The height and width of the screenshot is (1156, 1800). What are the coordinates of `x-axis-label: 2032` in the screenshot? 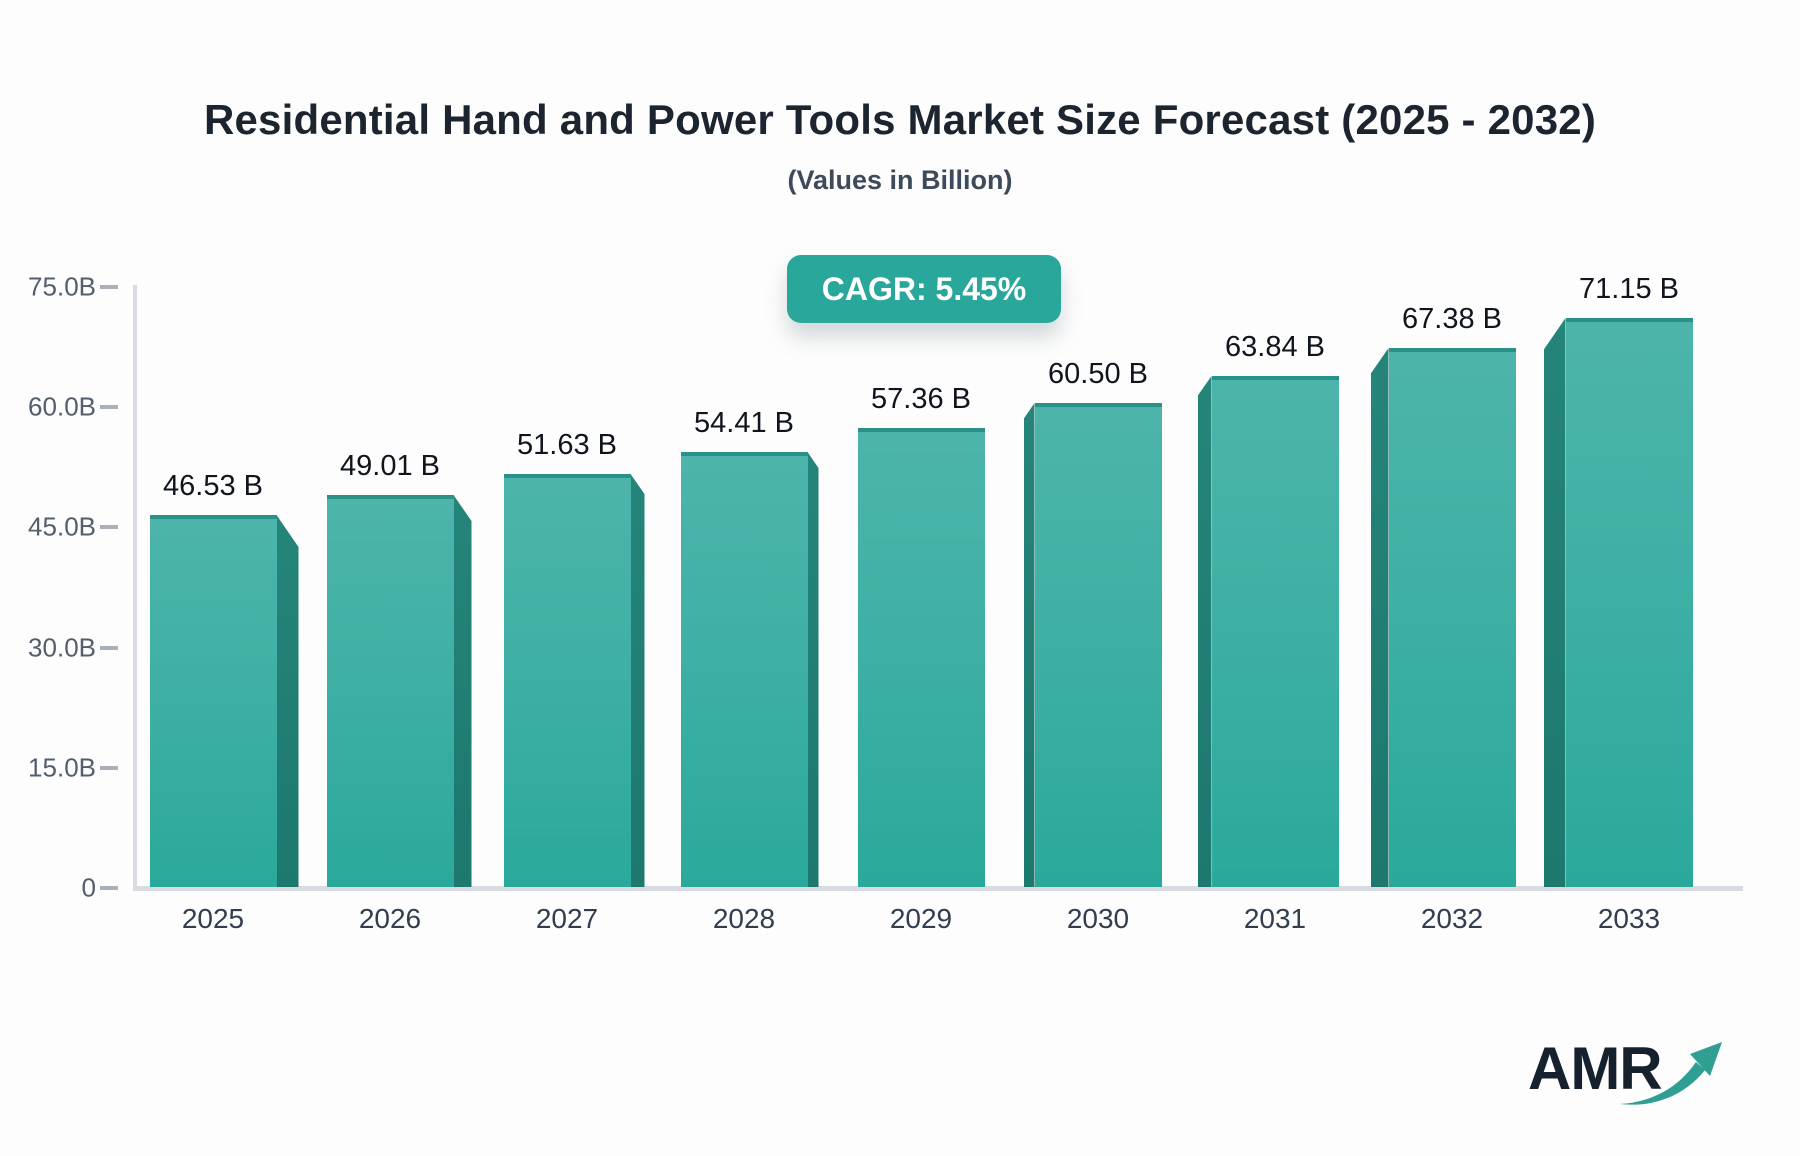 It's located at (1452, 918).